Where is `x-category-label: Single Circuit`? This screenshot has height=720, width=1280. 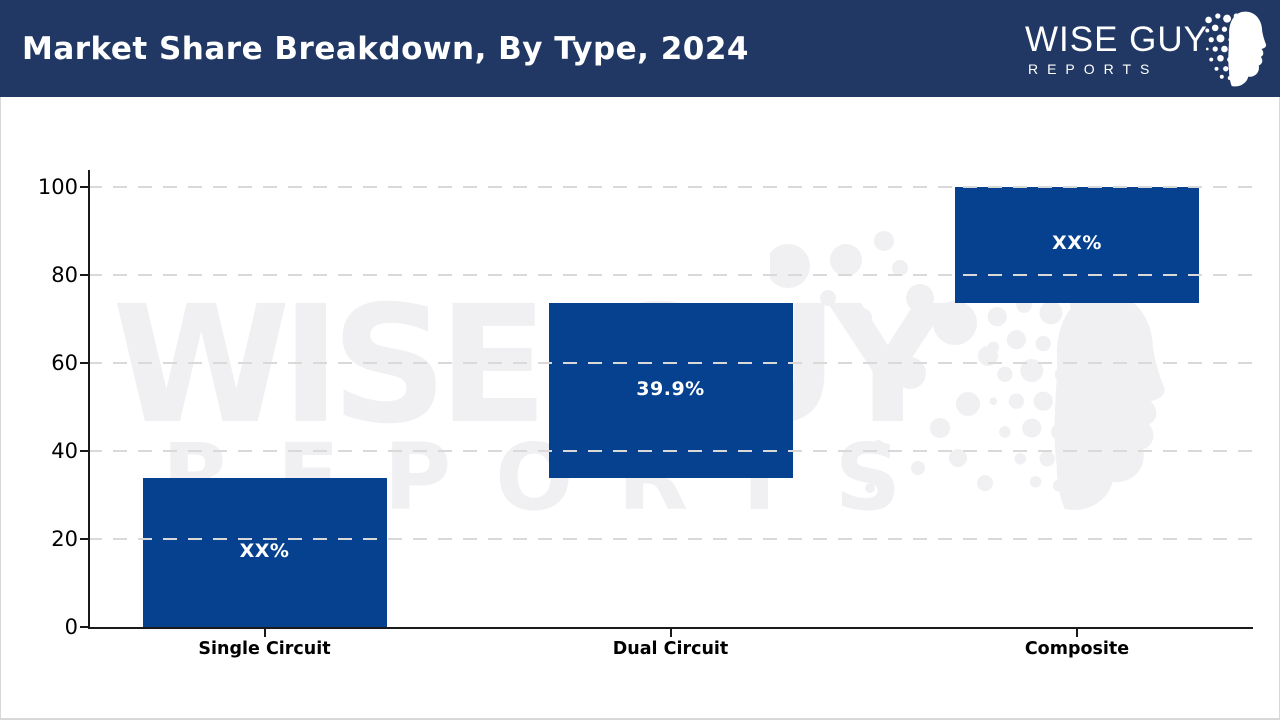 x-category-label: Single Circuit is located at coordinates (264, 649).